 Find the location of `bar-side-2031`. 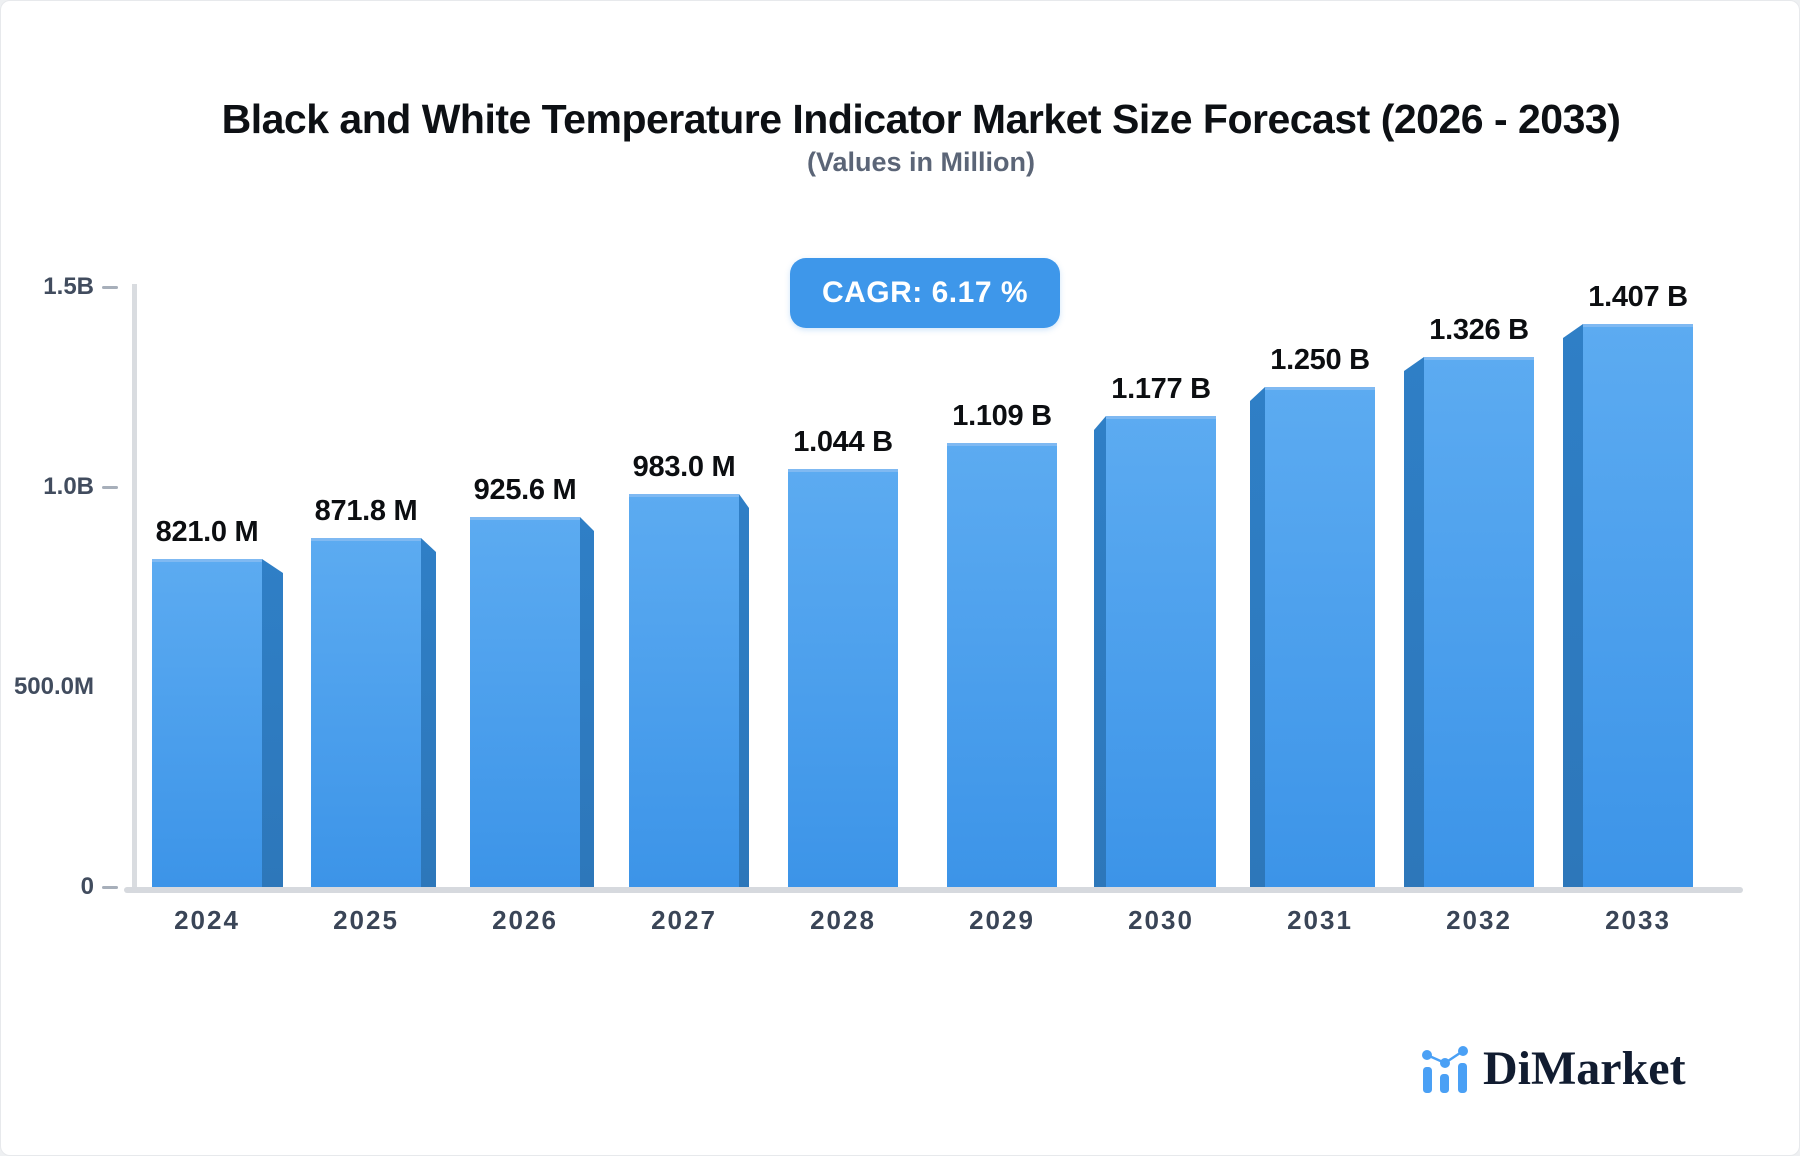

bar-side-2031 is located at coordinates (1257, 637).